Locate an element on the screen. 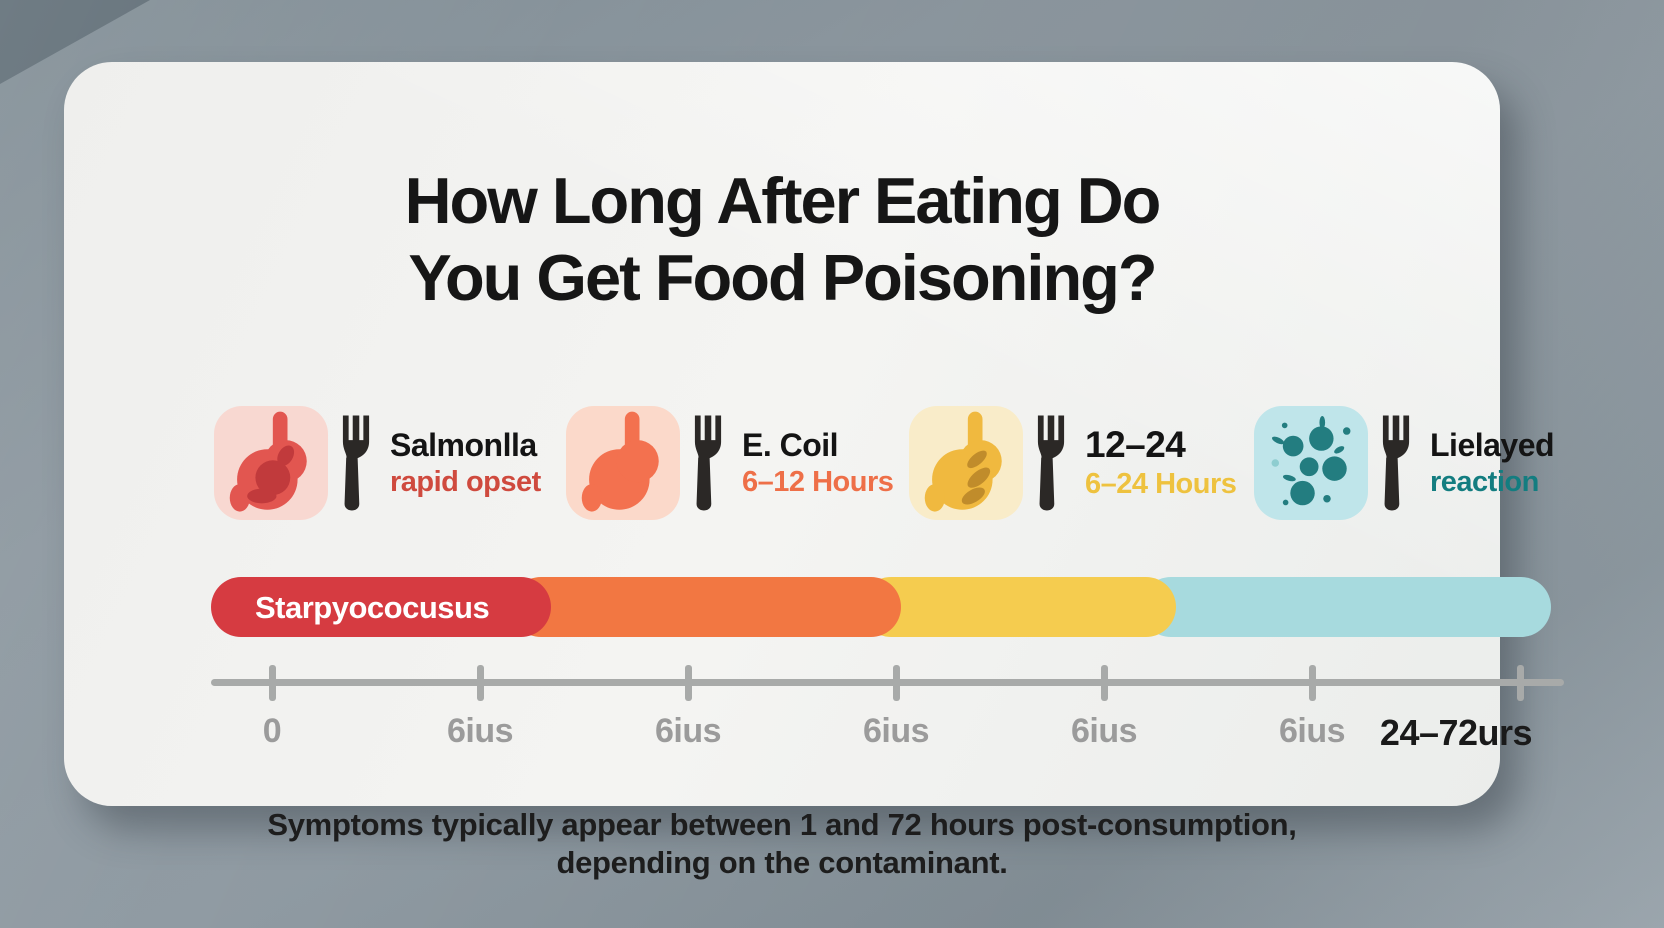 The height and width of the screenshot is (928, 1664). pathogen-timing: 6–24 Hours is located at coordinates (1161, 484).